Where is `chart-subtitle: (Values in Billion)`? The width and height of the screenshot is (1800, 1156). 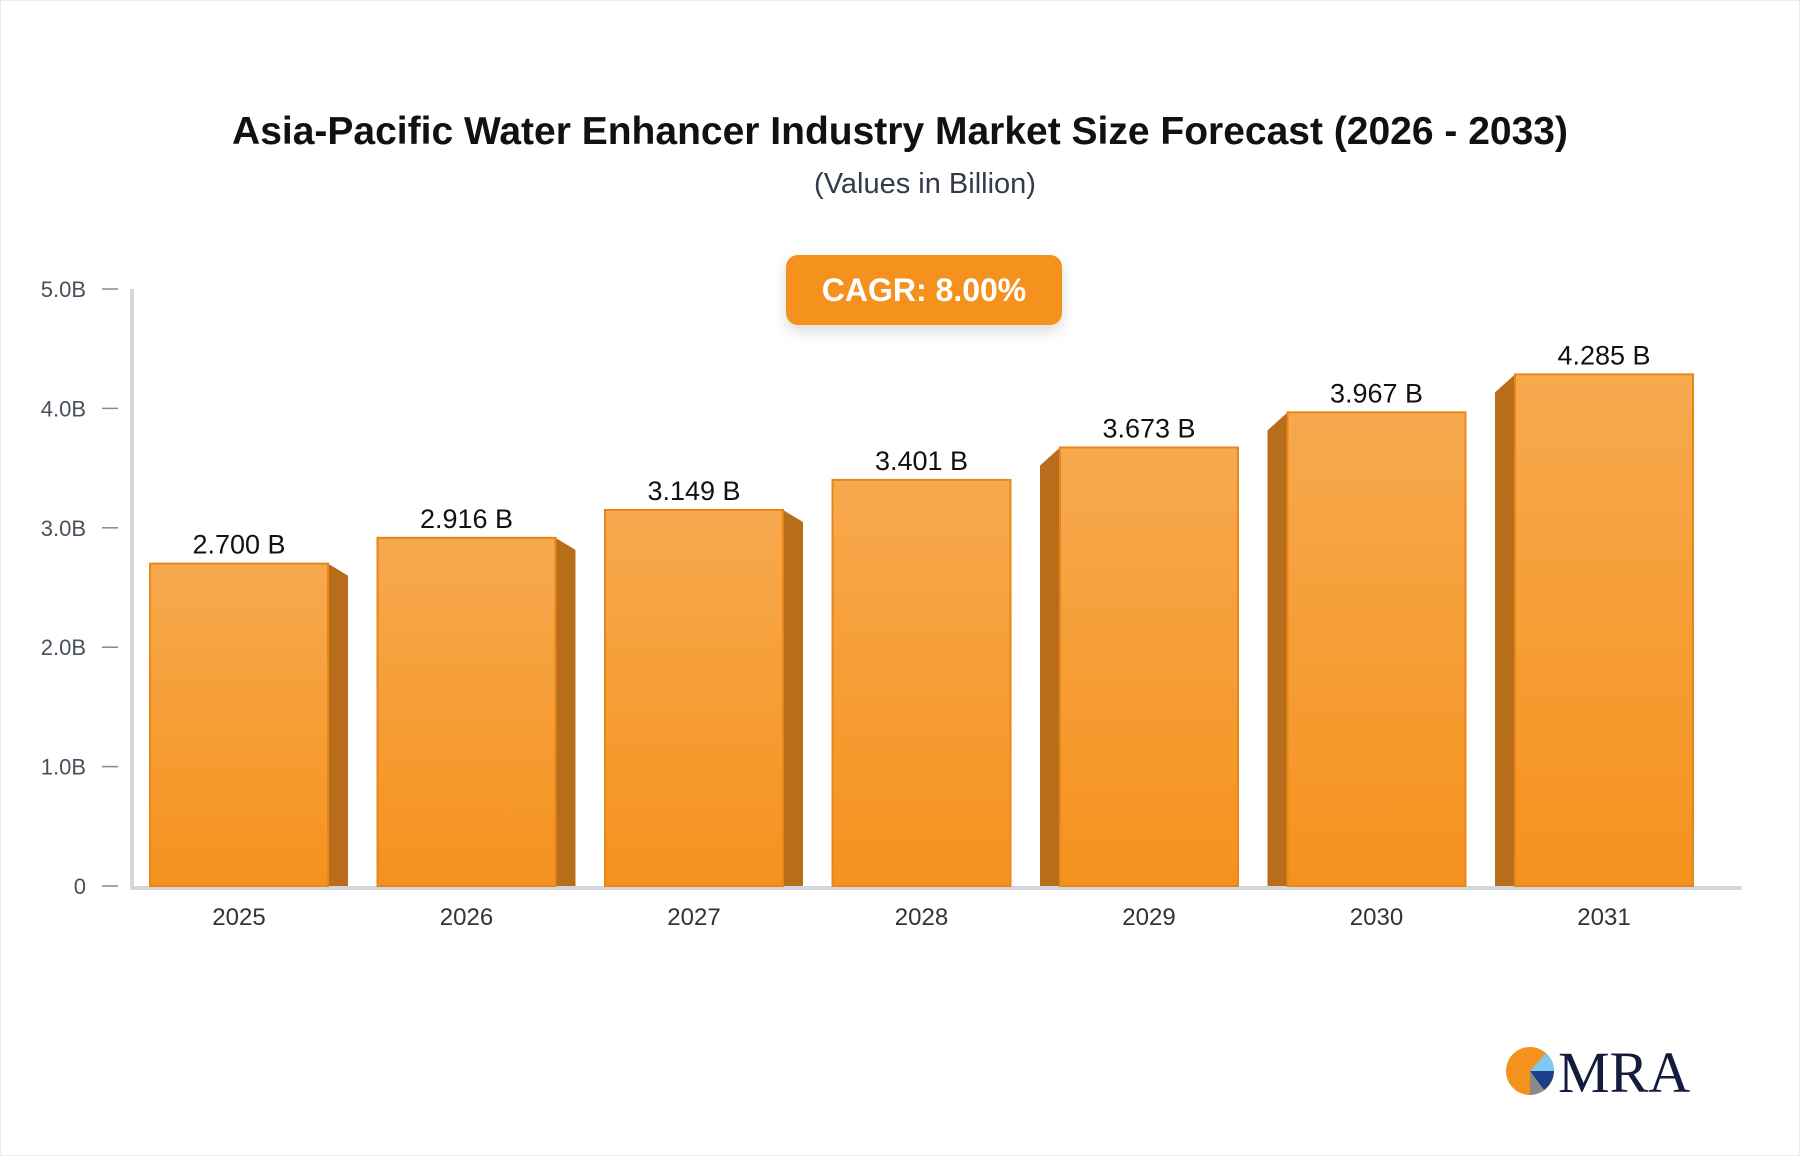 chart-subtitle: (Values in Billion) is located at coordinates (925, 184).